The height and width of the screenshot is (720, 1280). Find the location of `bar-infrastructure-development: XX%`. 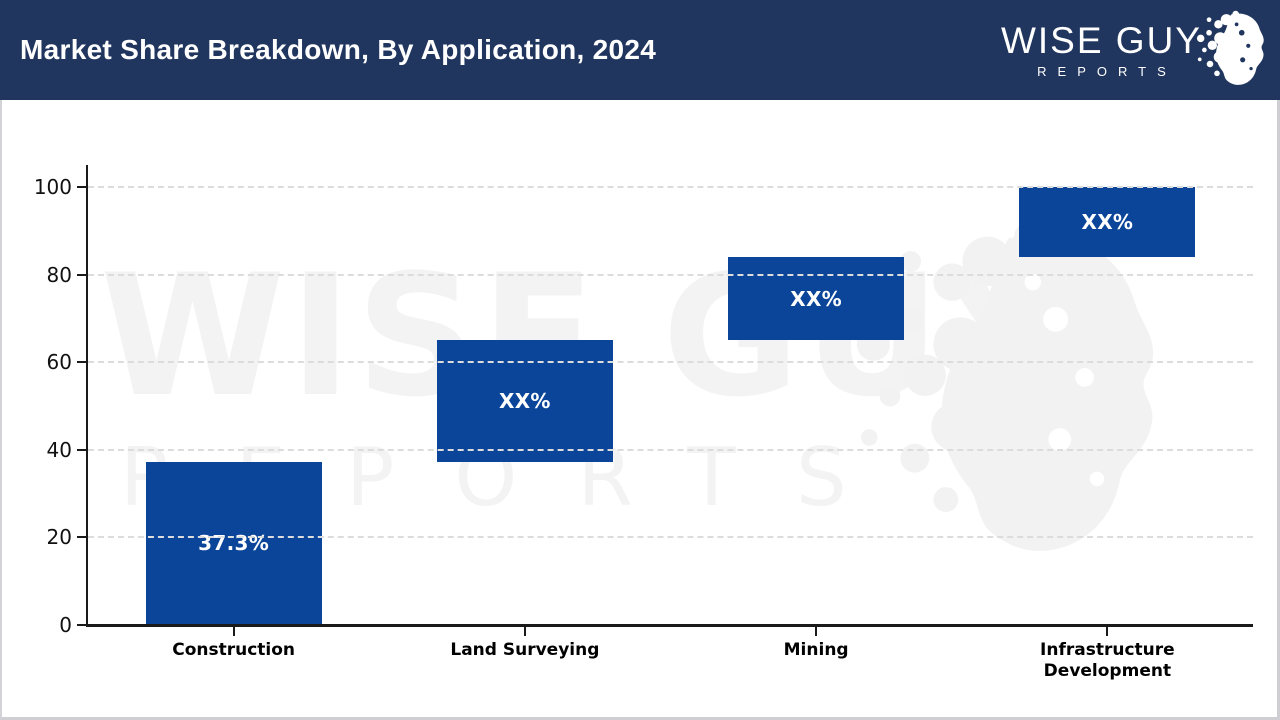

bar-infrastructure-development: XX% is located at coordinates (1107, 221).